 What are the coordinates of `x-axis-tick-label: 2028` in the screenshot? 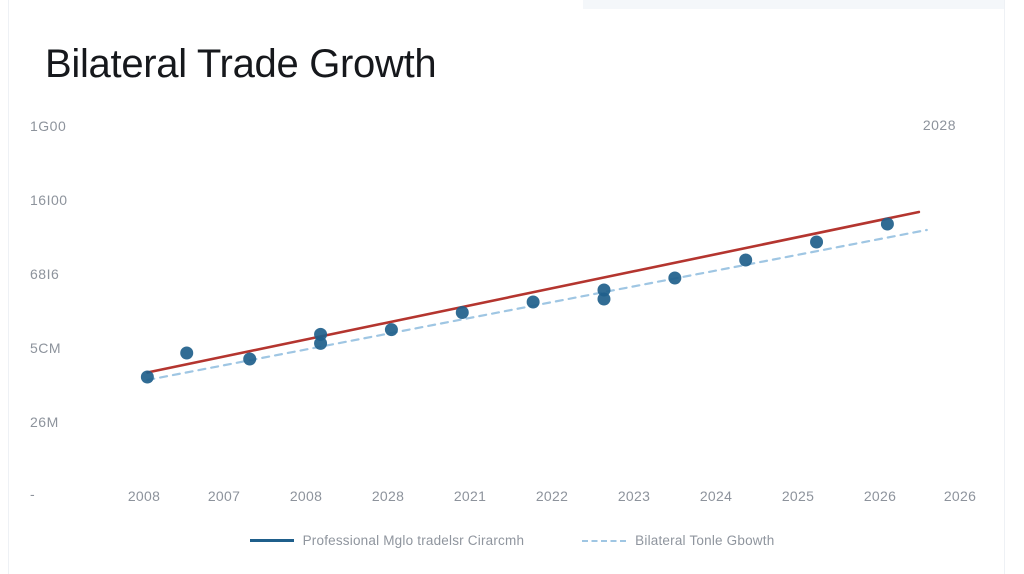 It's located at (388, 496).